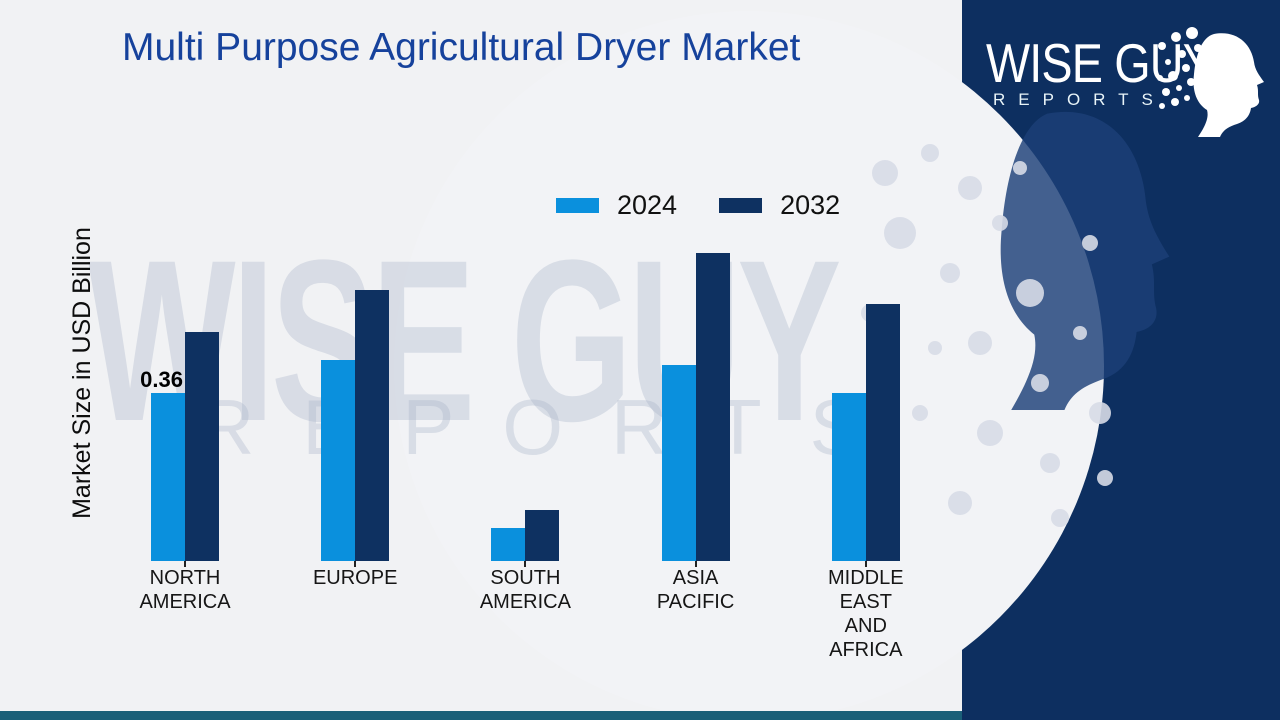  Describe the element at coordinates (508, 544) in the screenshot. I see `bar-2024-south-america` at that location.